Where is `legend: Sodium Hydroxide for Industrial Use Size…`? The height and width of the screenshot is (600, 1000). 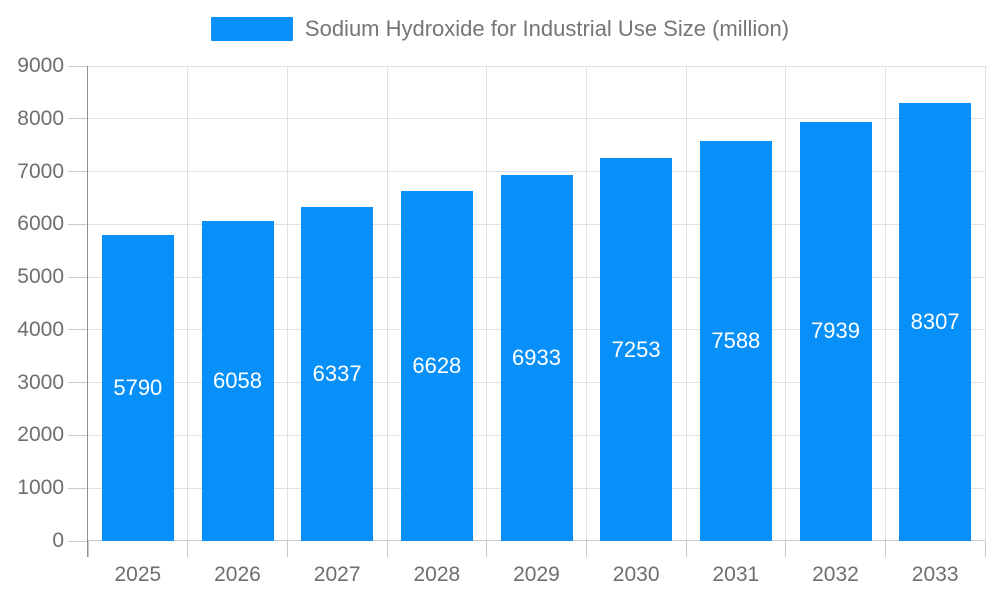 legend: Sodium Hydroxide for Industrial Use Size… is located at coordinates (500, 29).